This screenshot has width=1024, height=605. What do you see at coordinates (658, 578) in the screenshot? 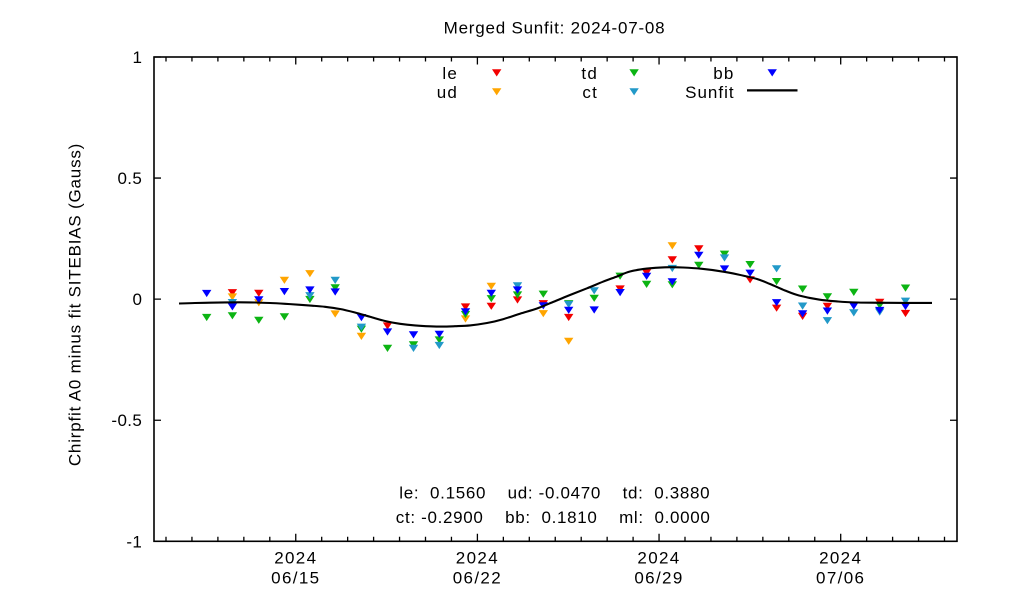
I see `svg-text: 06/29` at bounding box center [658, 578].